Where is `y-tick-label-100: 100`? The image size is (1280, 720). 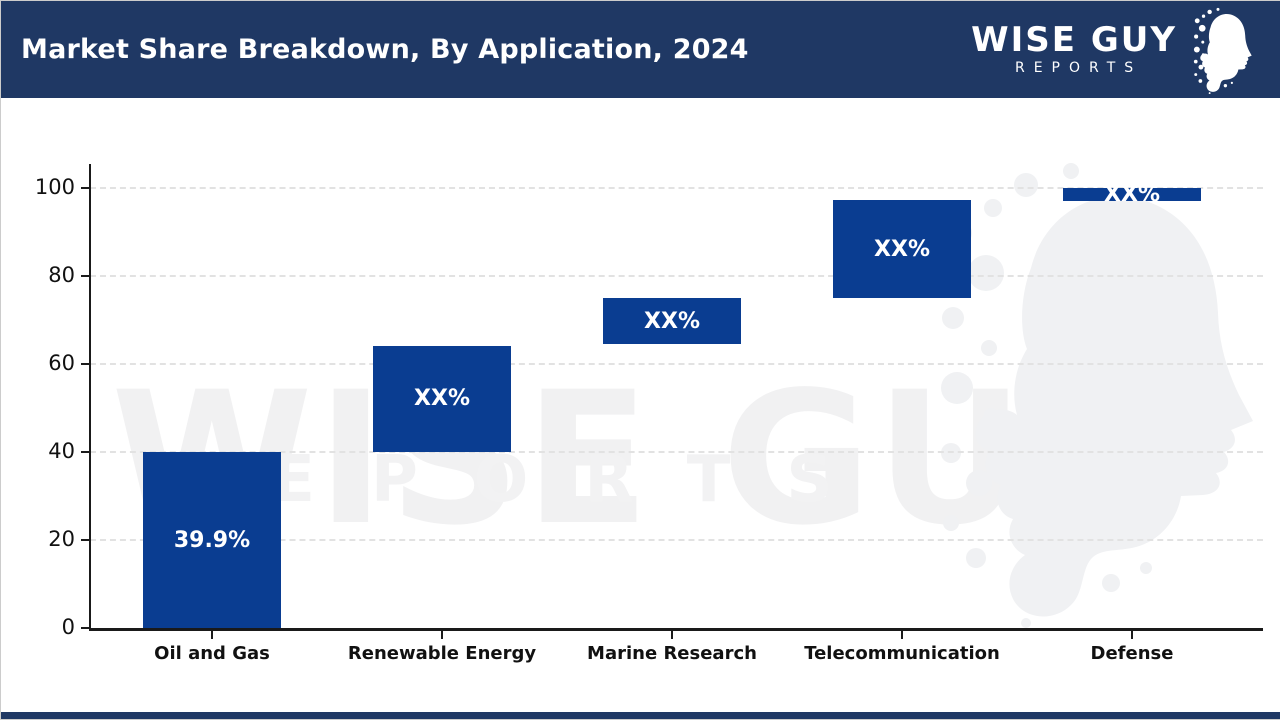
y-tick-label-100: 100 is located at coordinates (54, 187).